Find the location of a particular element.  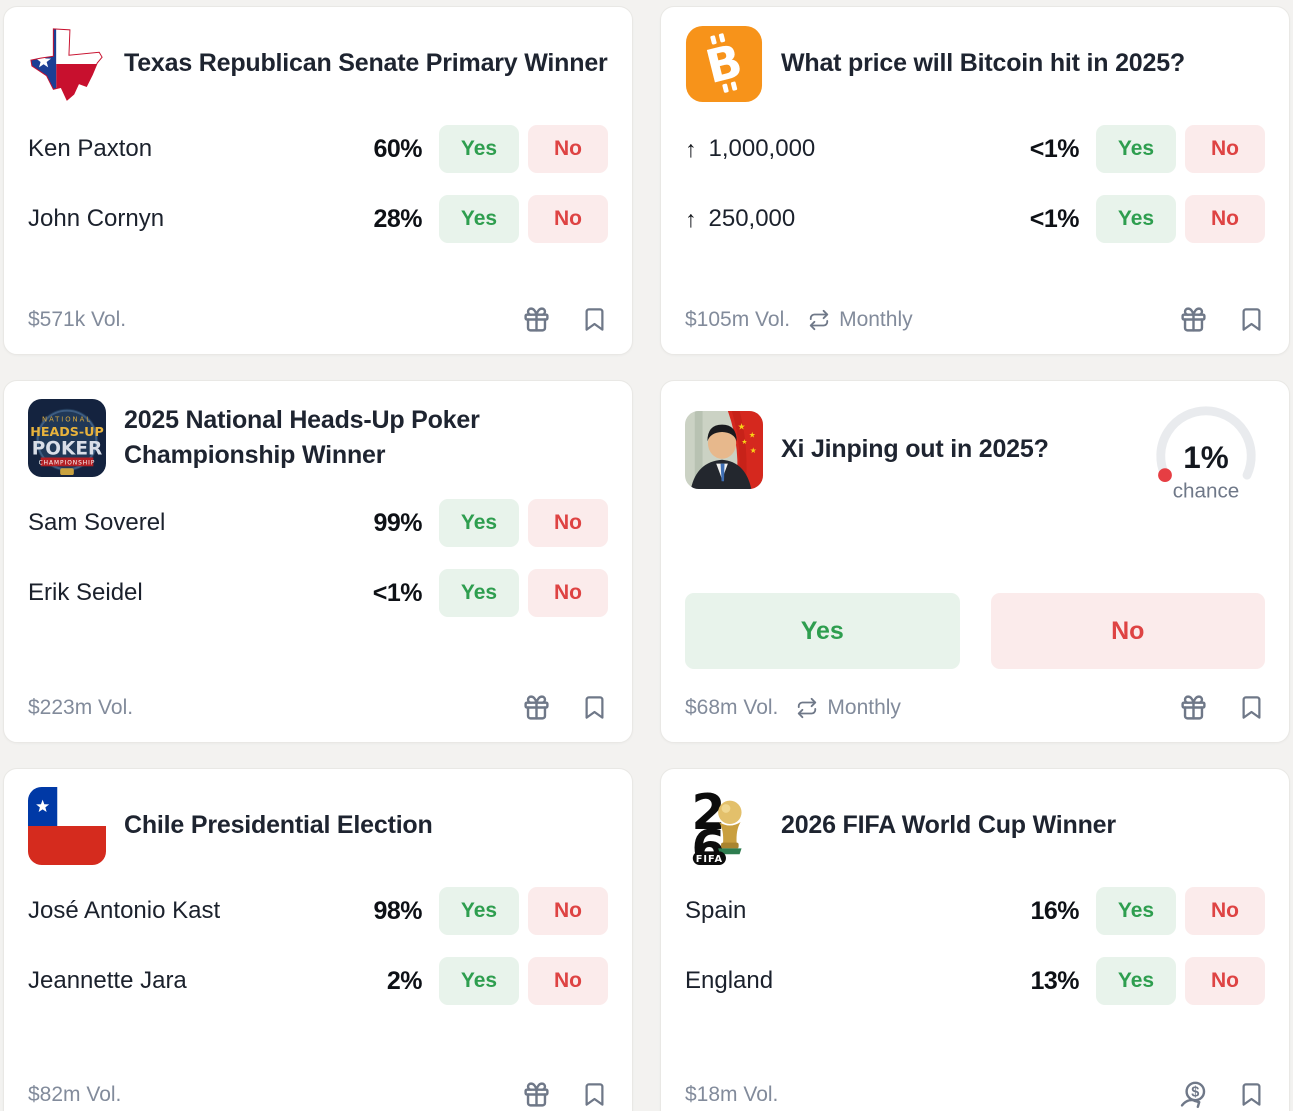

card-header: Chile Presidential Election is located at coordinates (318, 826).